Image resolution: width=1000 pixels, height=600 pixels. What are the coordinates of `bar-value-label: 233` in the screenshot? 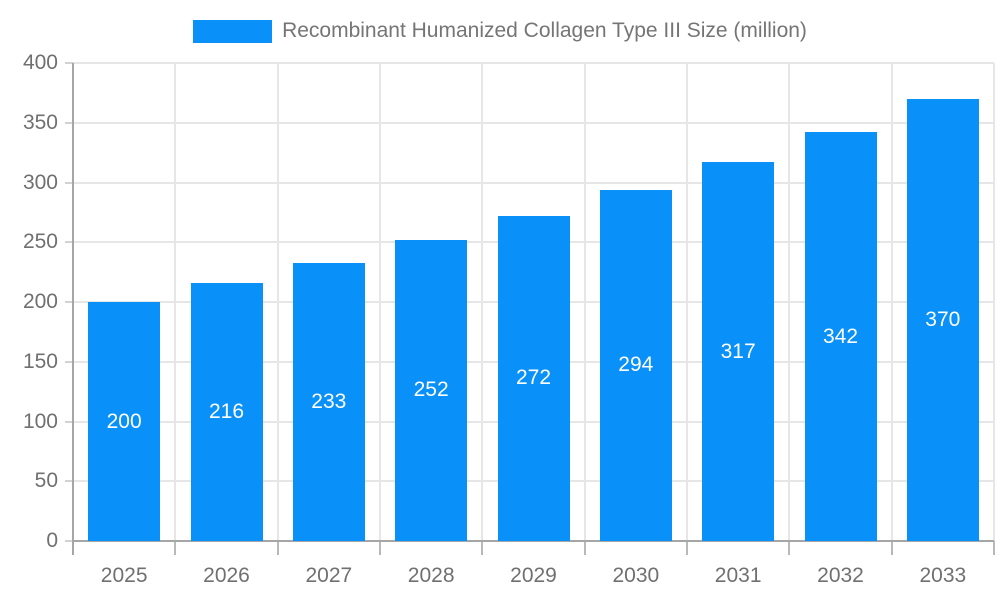 It's located at (329, 401).